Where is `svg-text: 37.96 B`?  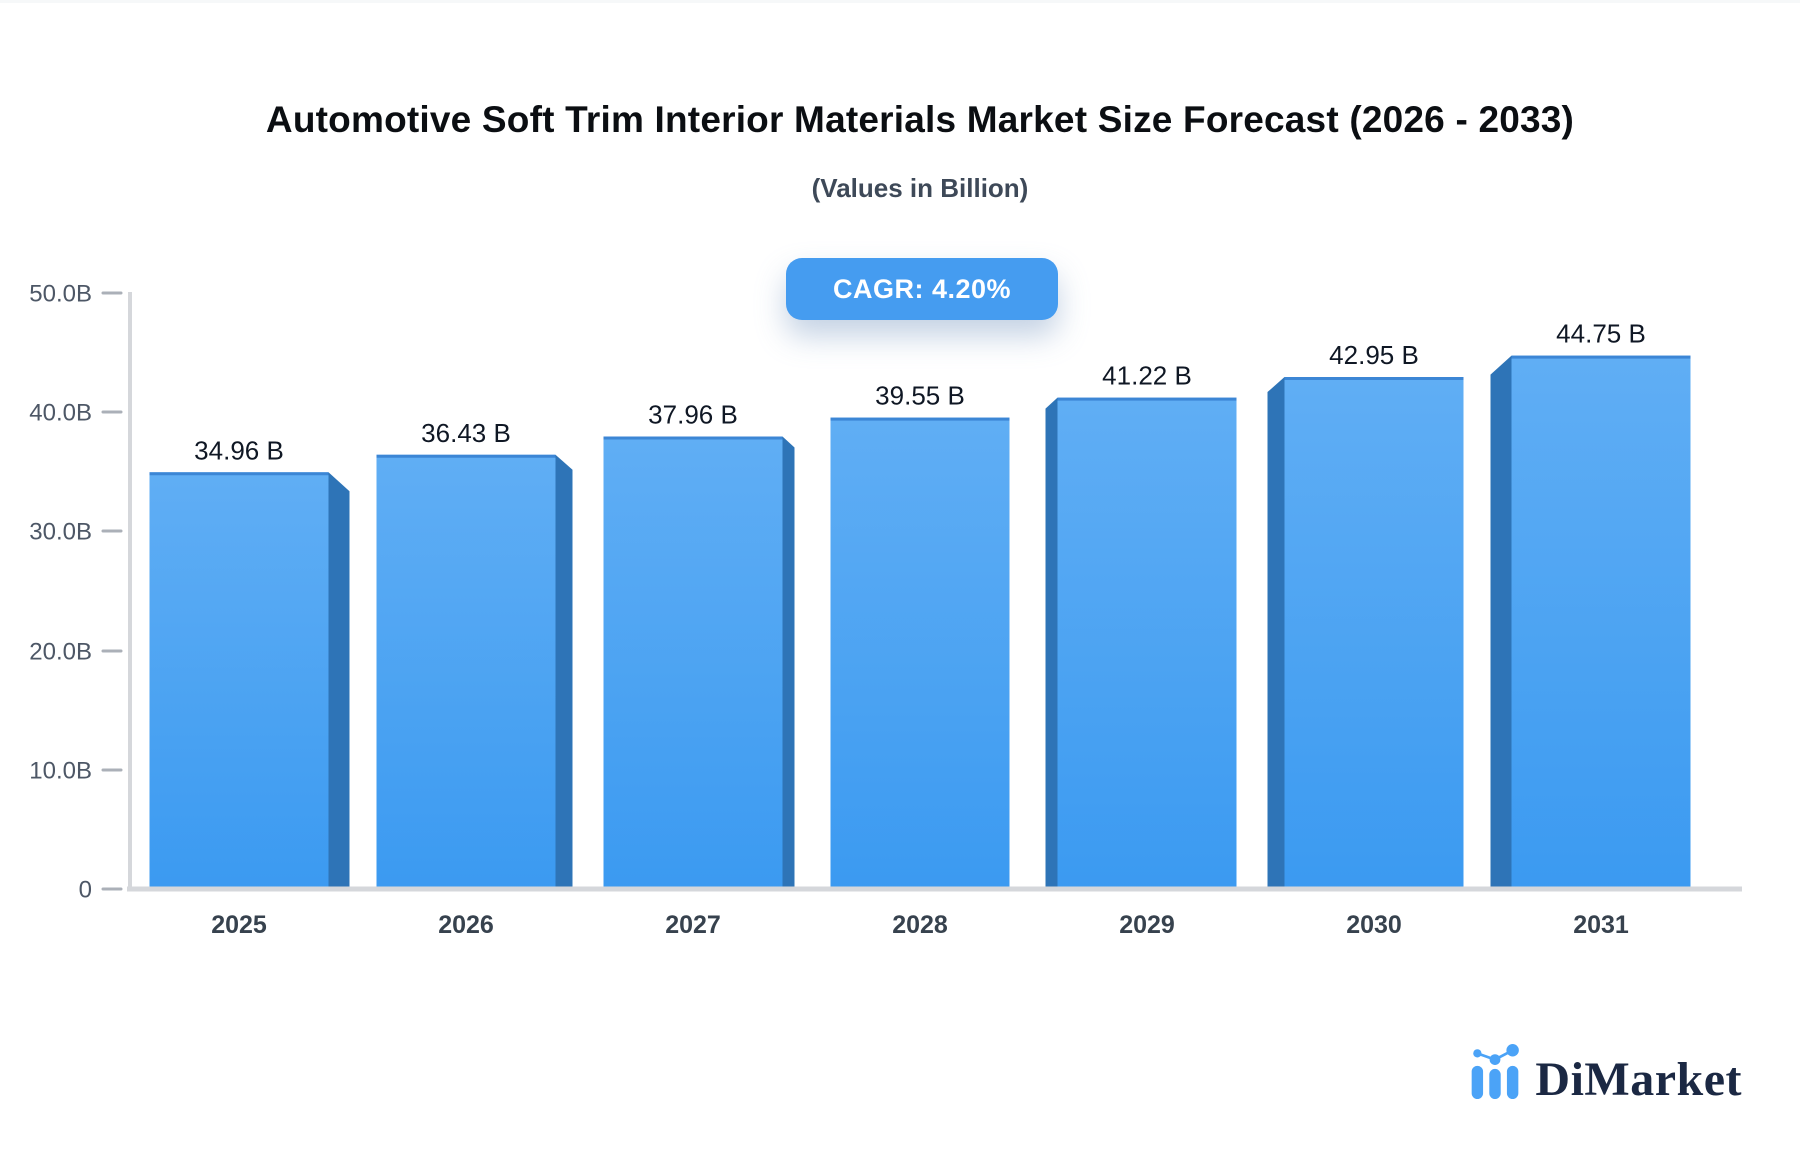
svg-text: 37.96 B is located at coordinates (693, 415).